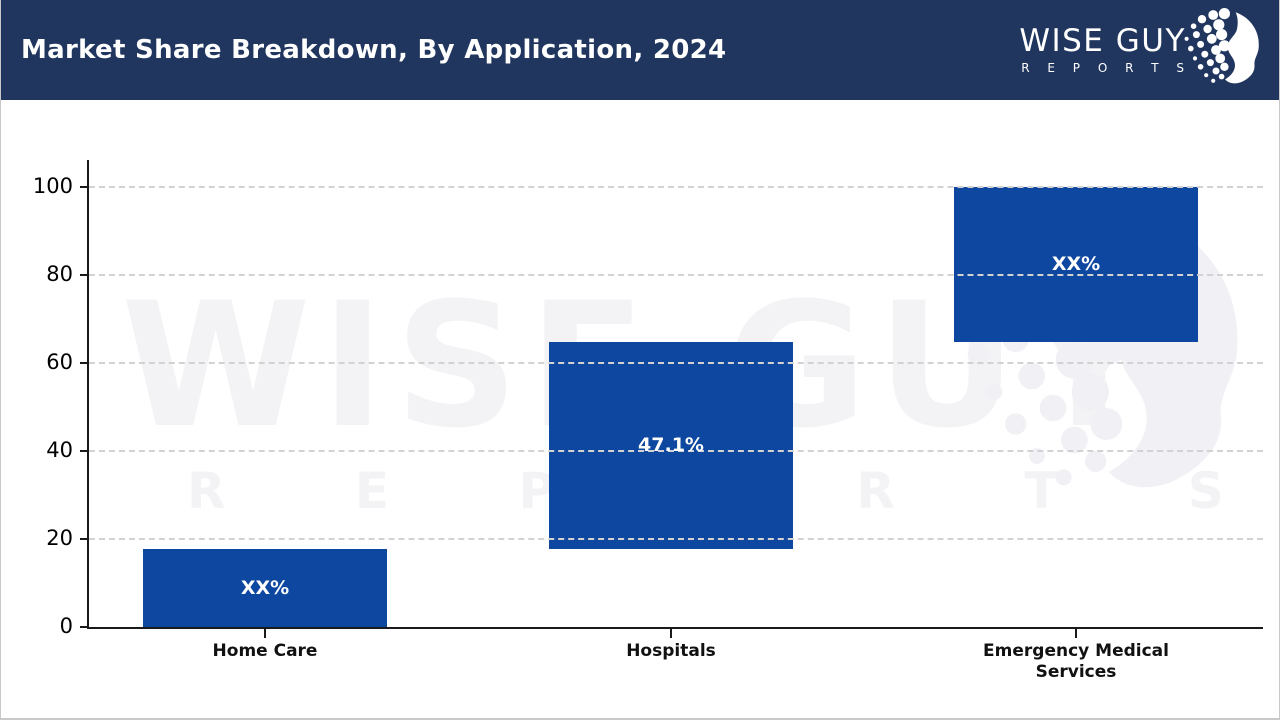 The height and width of the screenshot is (720, 1280). Describe the element at coordinates (59, 274) in the screenshot. I see `y-axis-label: 80` at that location.